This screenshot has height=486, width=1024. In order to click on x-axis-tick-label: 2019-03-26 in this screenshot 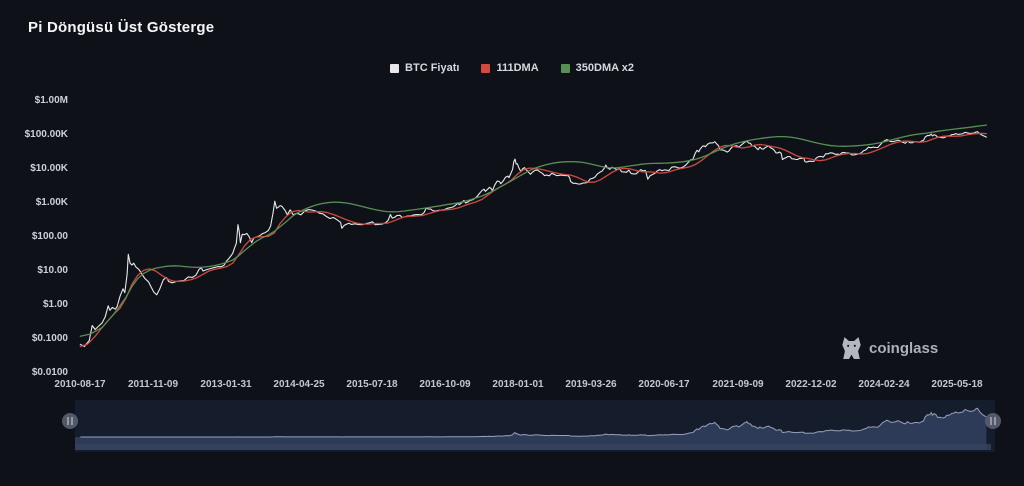, I will do `click(591, 384)`.